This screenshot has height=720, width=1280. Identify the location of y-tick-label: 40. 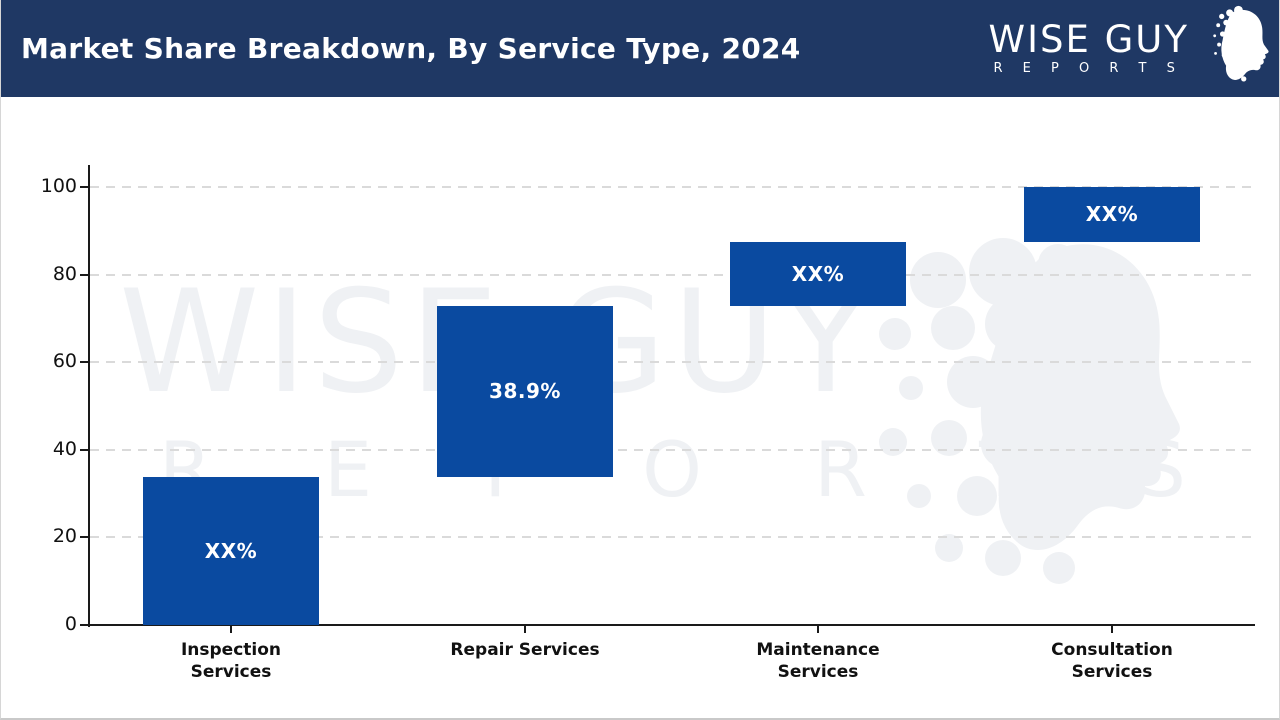
(64, 448).